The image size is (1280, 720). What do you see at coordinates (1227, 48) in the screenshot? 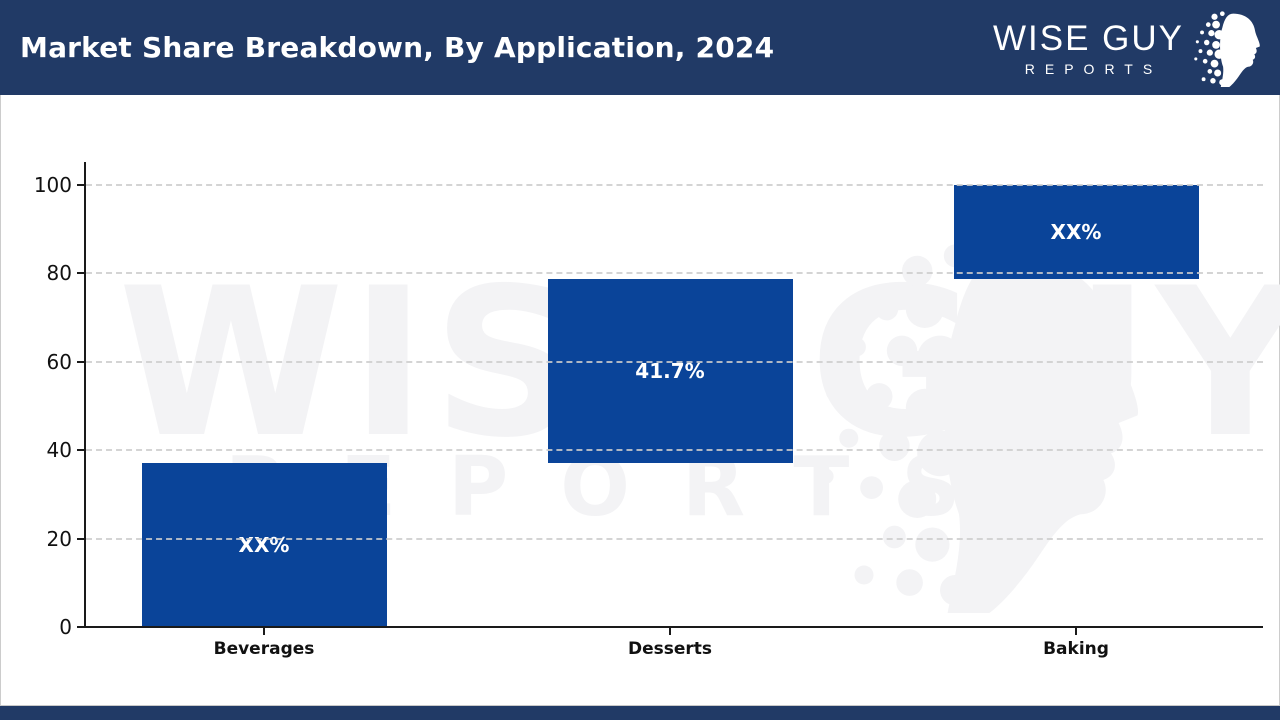
I see `brand-face-icon` at bounding box center [1227, 48].